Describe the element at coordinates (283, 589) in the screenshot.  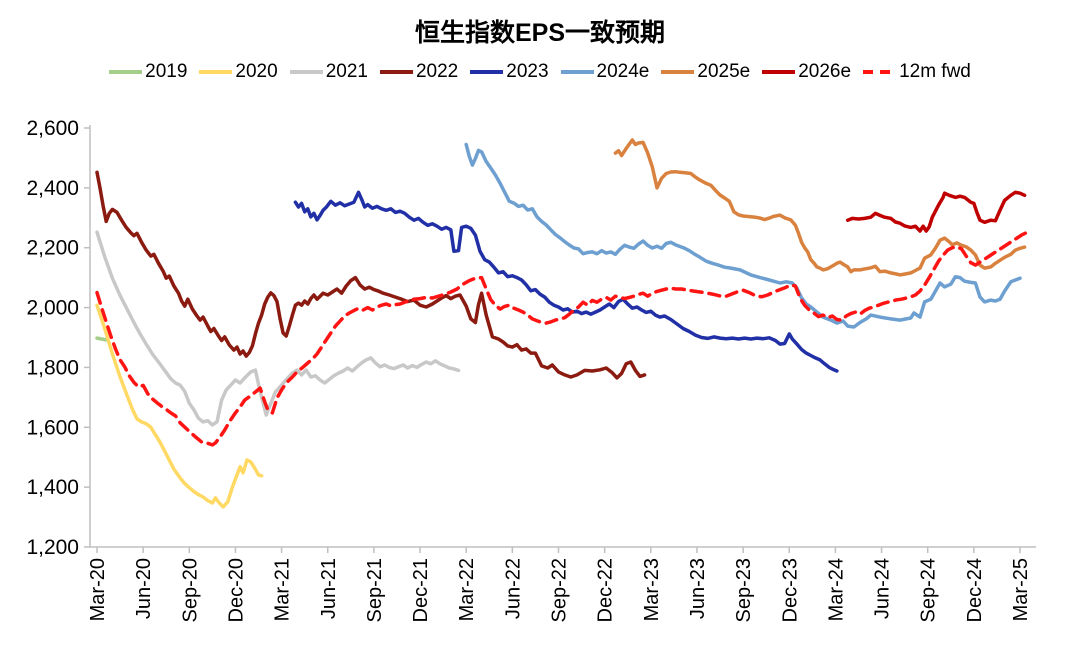
I see `x-axis-tick-label: Mar-21` at that location.